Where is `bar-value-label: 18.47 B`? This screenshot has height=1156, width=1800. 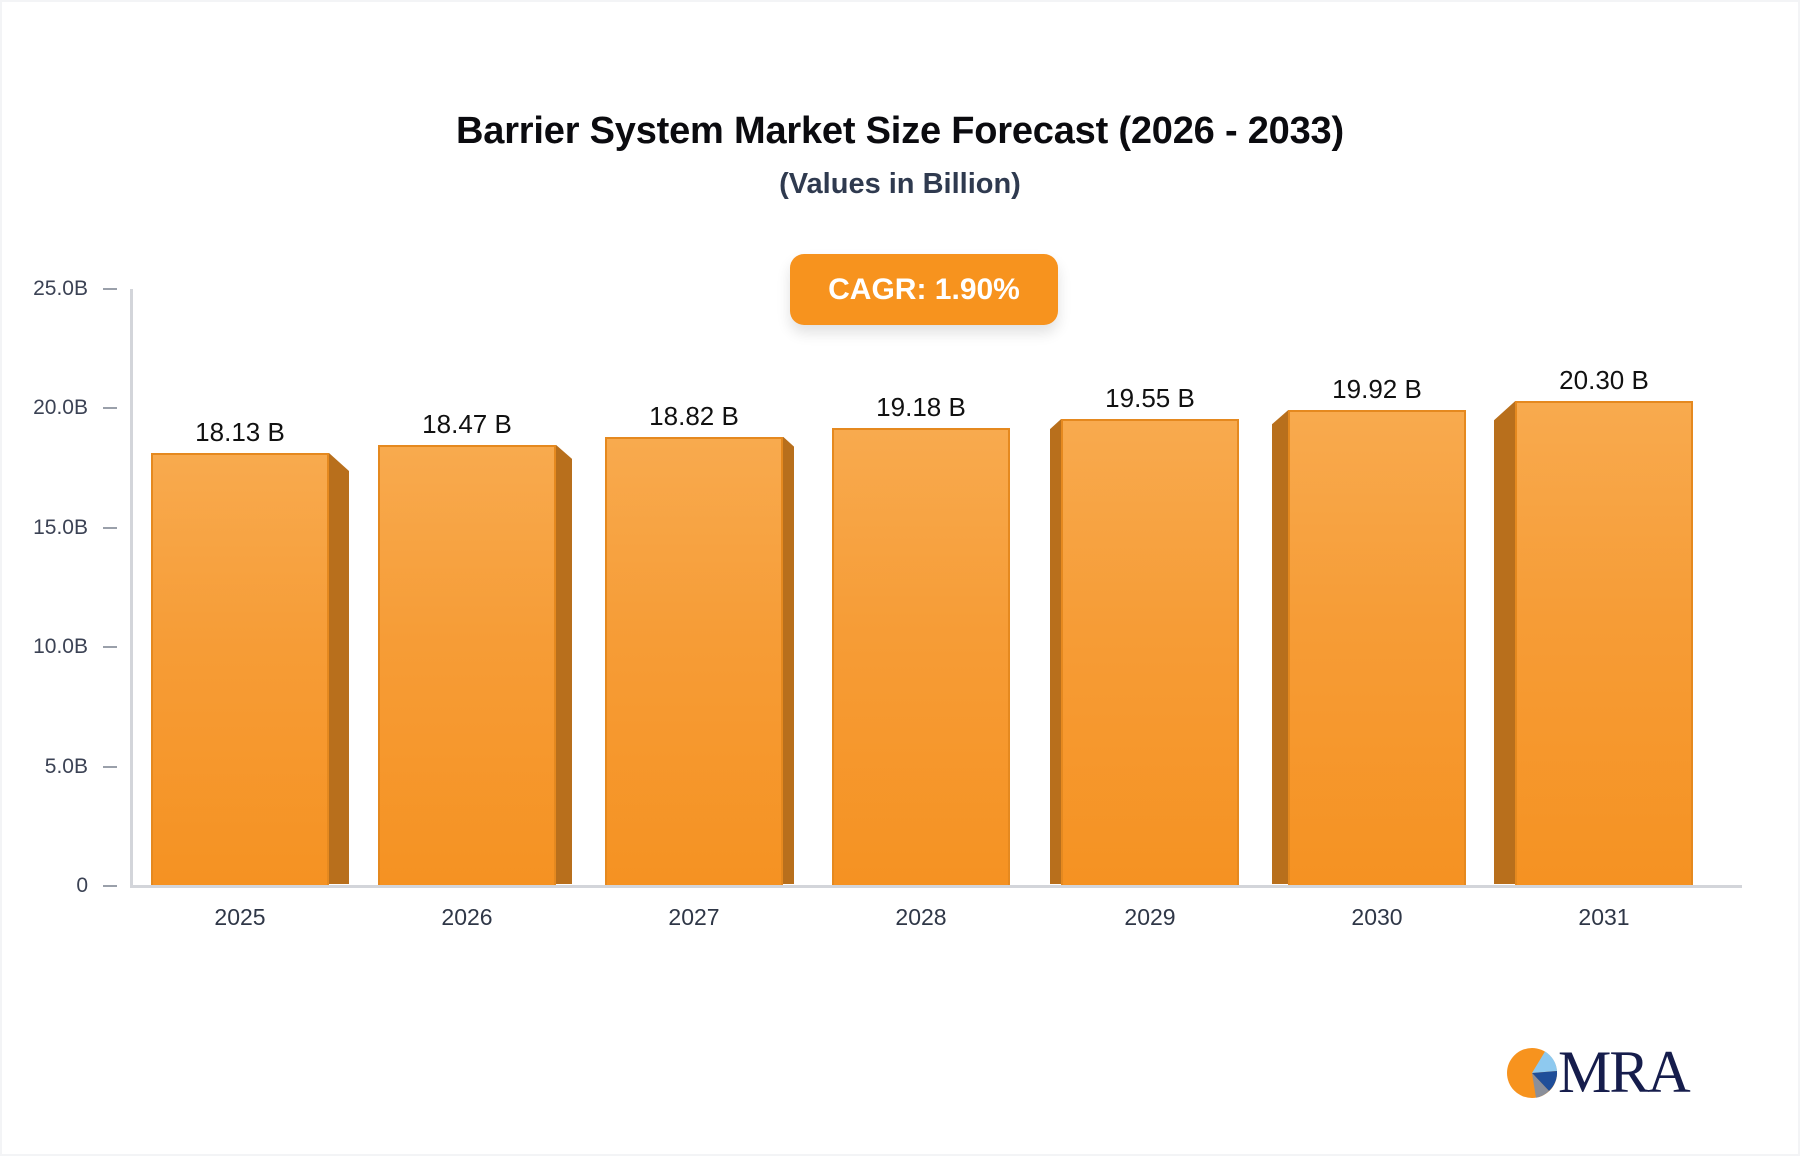 bar-value-label: 18.47 B is located at coordinates (467, 423).